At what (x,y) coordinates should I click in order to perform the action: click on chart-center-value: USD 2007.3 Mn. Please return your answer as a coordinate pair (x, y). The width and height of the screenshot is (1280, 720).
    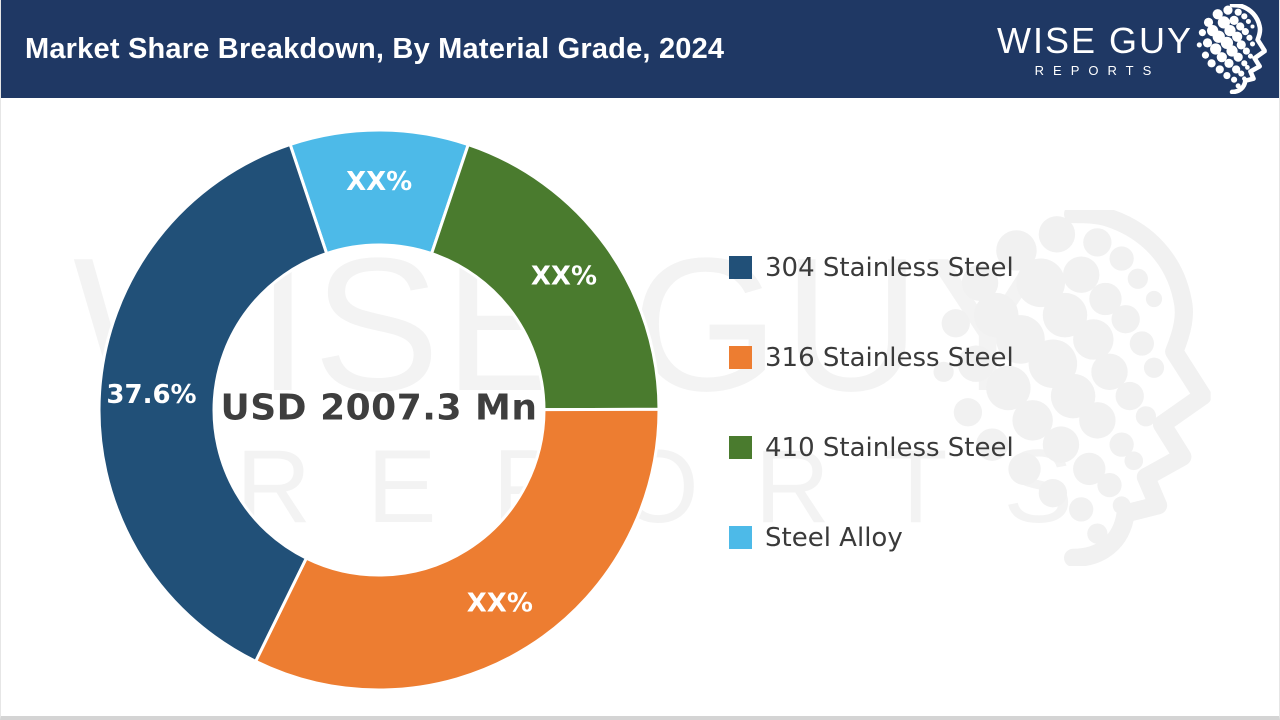
    Looking at the image, I should click on (379, 408).